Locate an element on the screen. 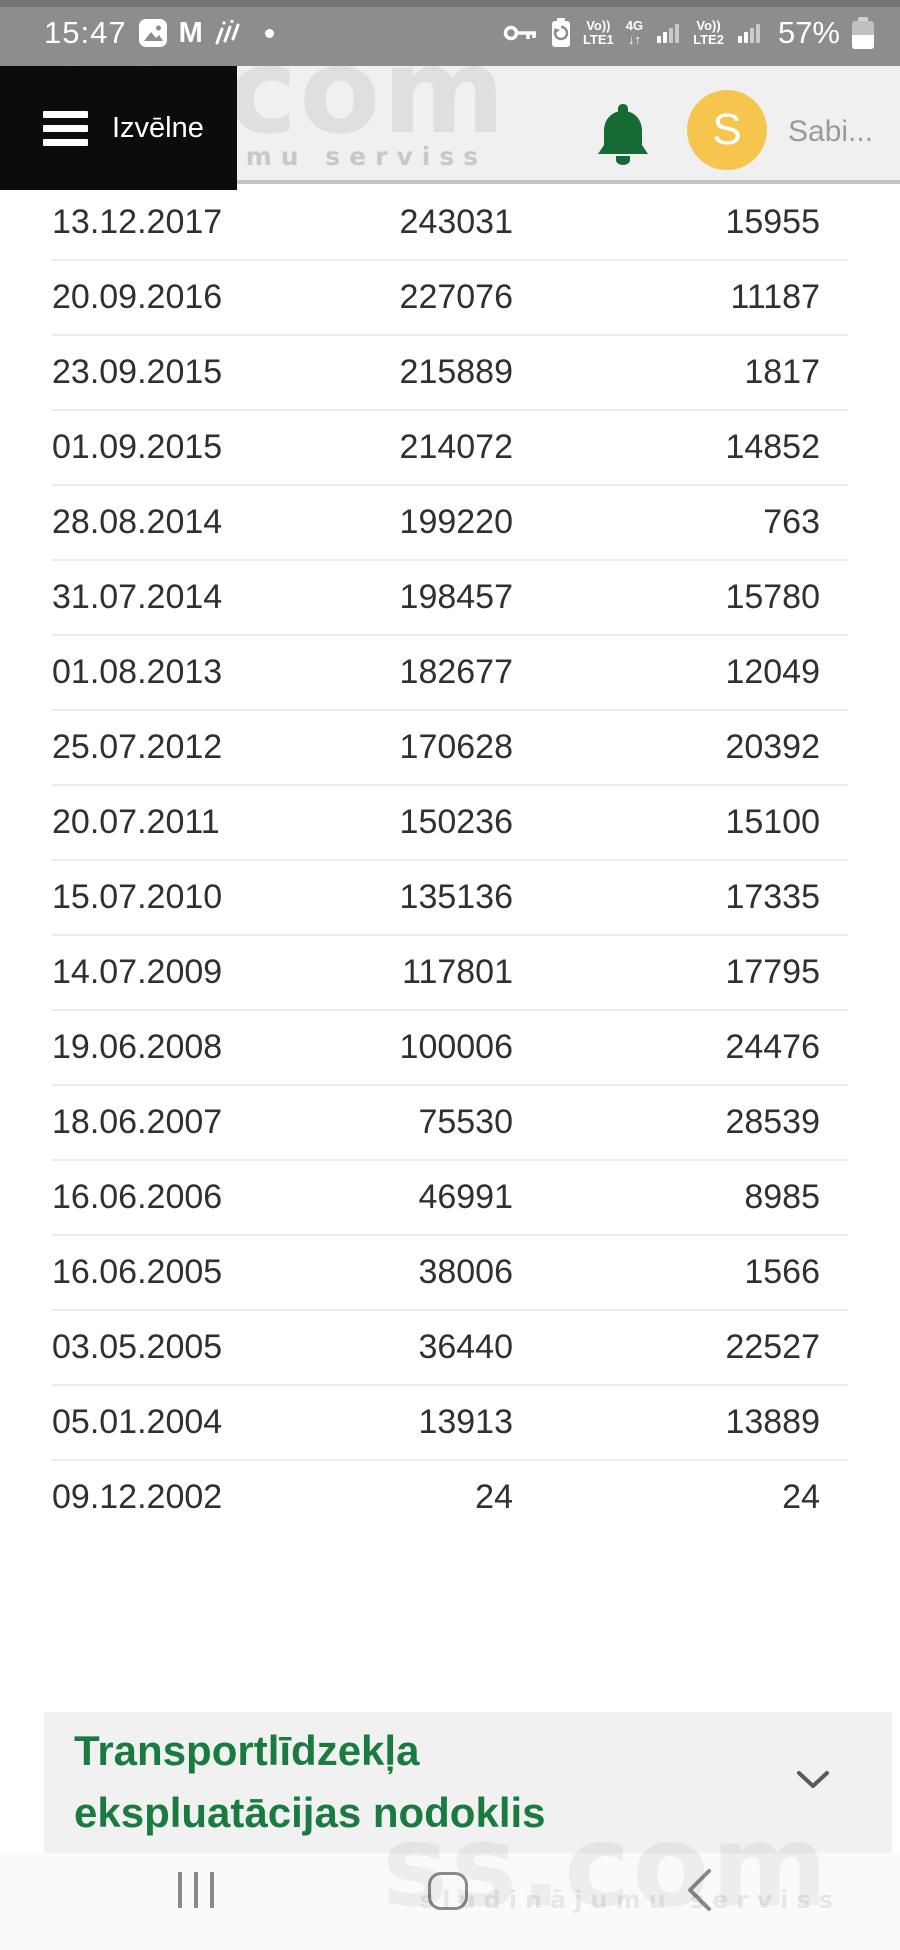  table-row: 03.05.2005 36440 22527 is located at coordinates (450, 1348).